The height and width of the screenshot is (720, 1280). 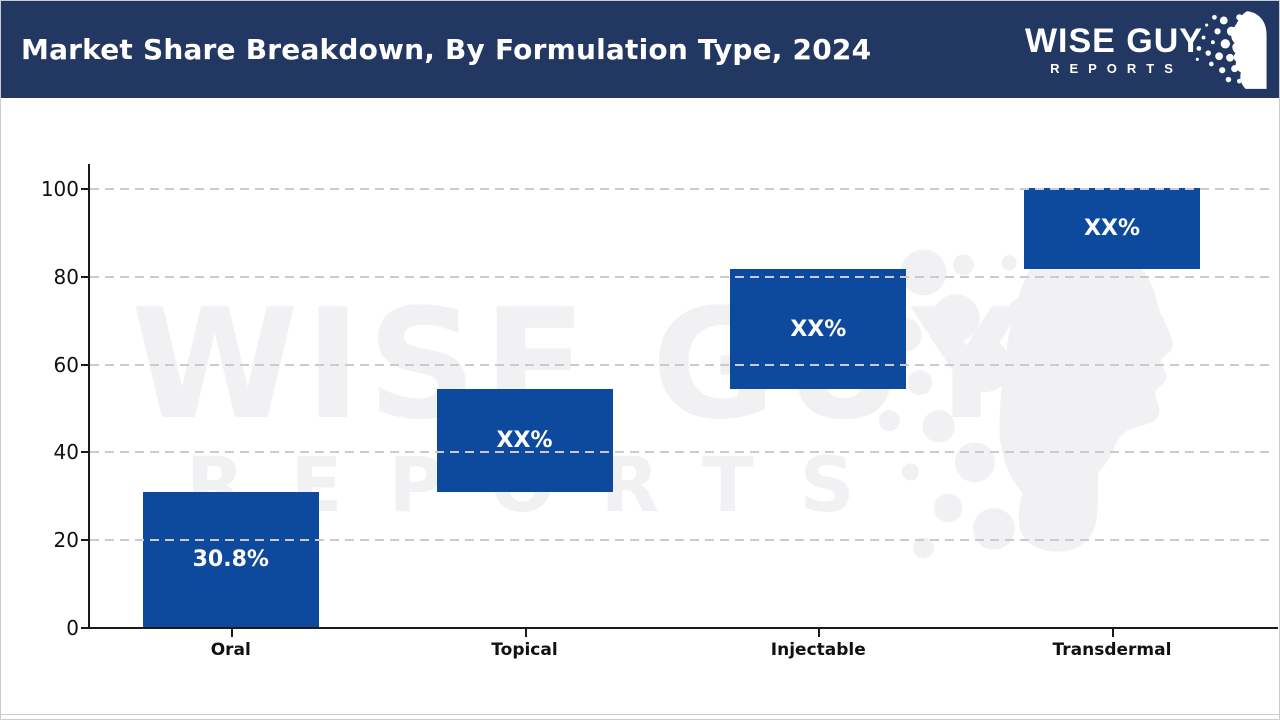 What do you see at coordinates (1116, 68) in the screenshot?
I see `brand-subname: REPORTS` at bounding box center [1116, 68].